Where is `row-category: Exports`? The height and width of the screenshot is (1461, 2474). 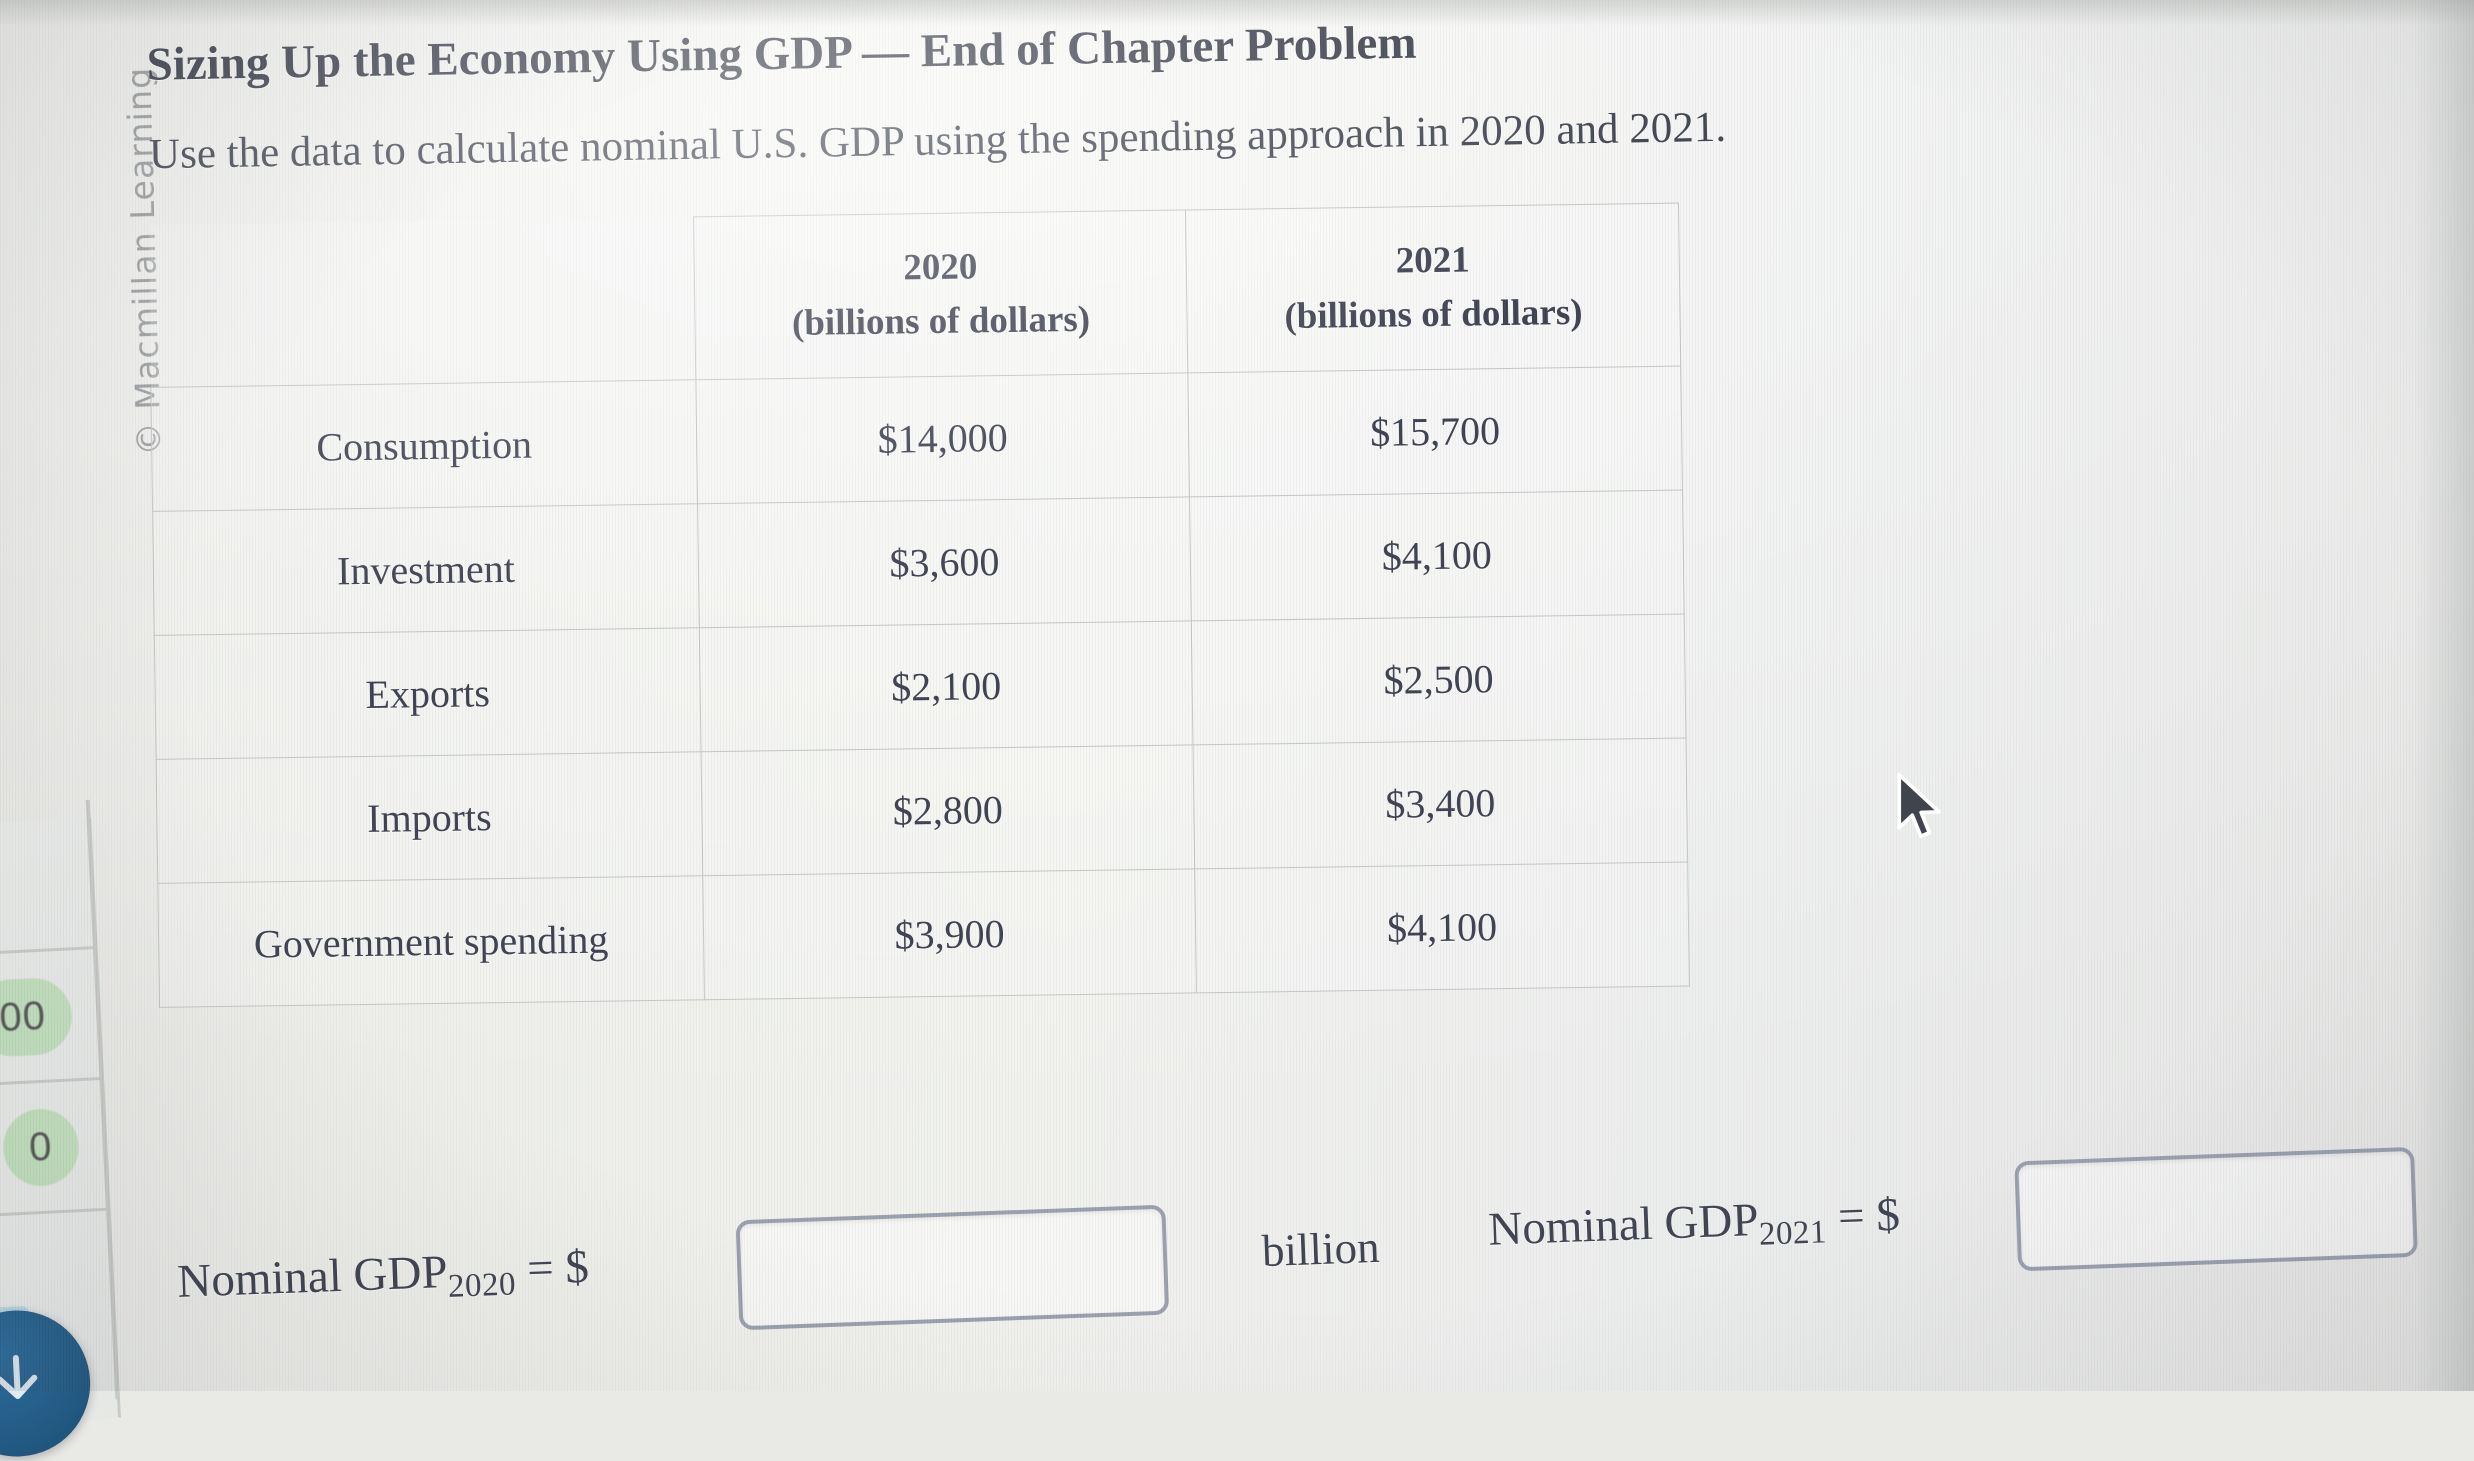 row-category: Exports is located at coordinates (428, 693).